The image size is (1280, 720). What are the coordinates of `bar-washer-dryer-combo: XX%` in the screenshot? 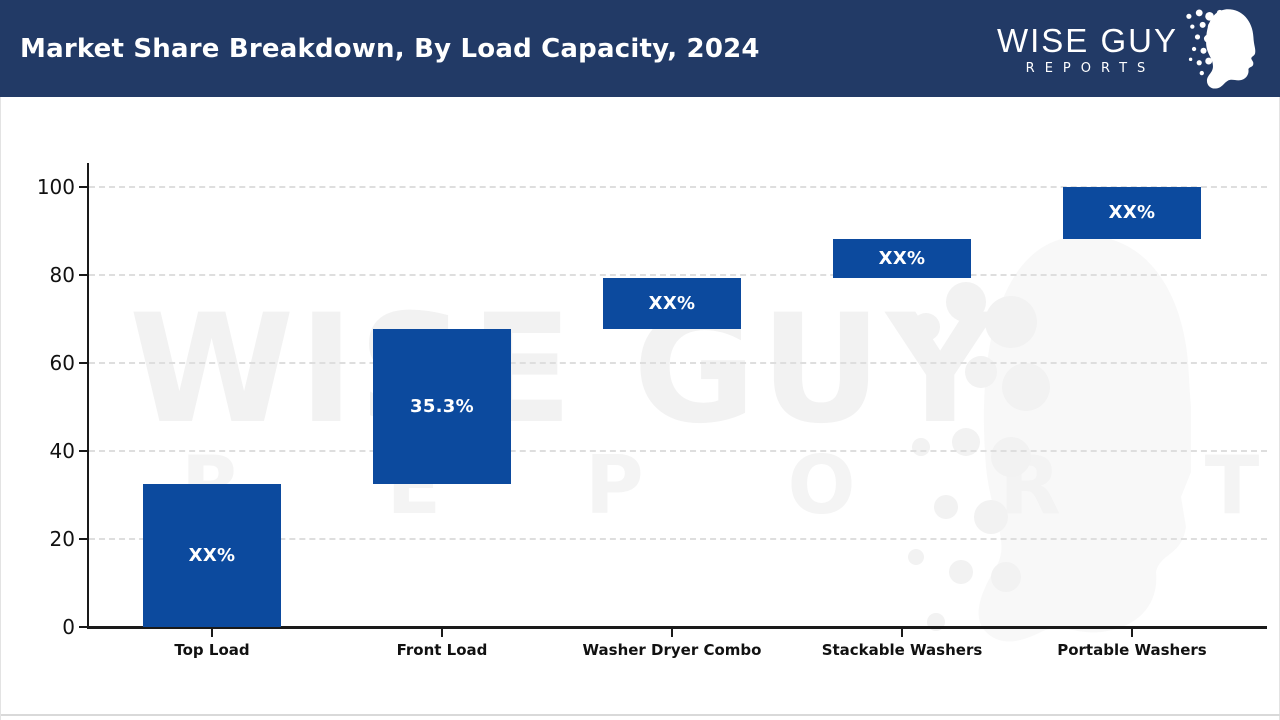 It's located at (672, 303).